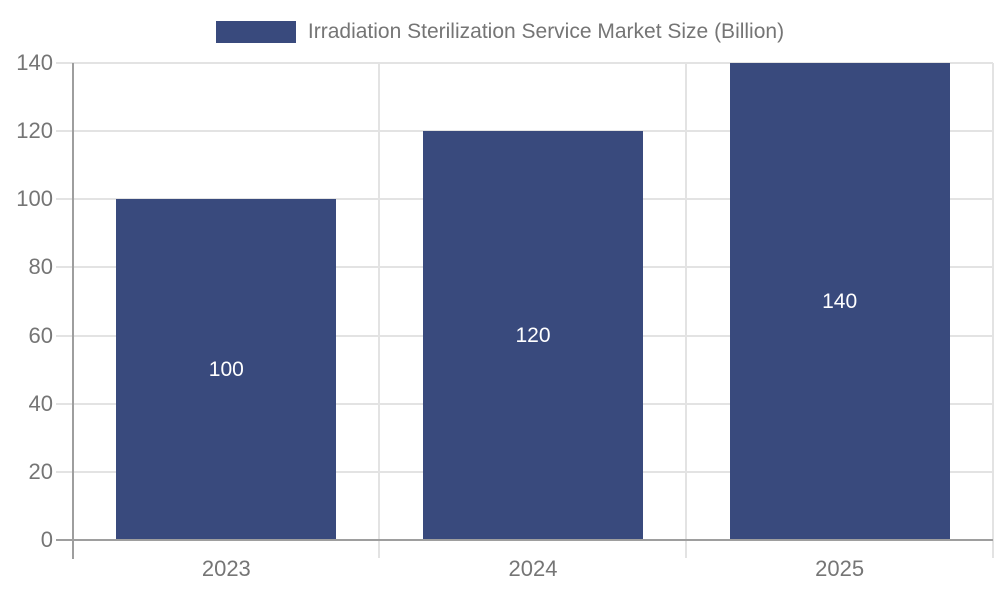  What do you see at coordinates (34, 62) in the screenshot?
I see `y-axis-tick-label: 140` at bounding box center [34, 62].